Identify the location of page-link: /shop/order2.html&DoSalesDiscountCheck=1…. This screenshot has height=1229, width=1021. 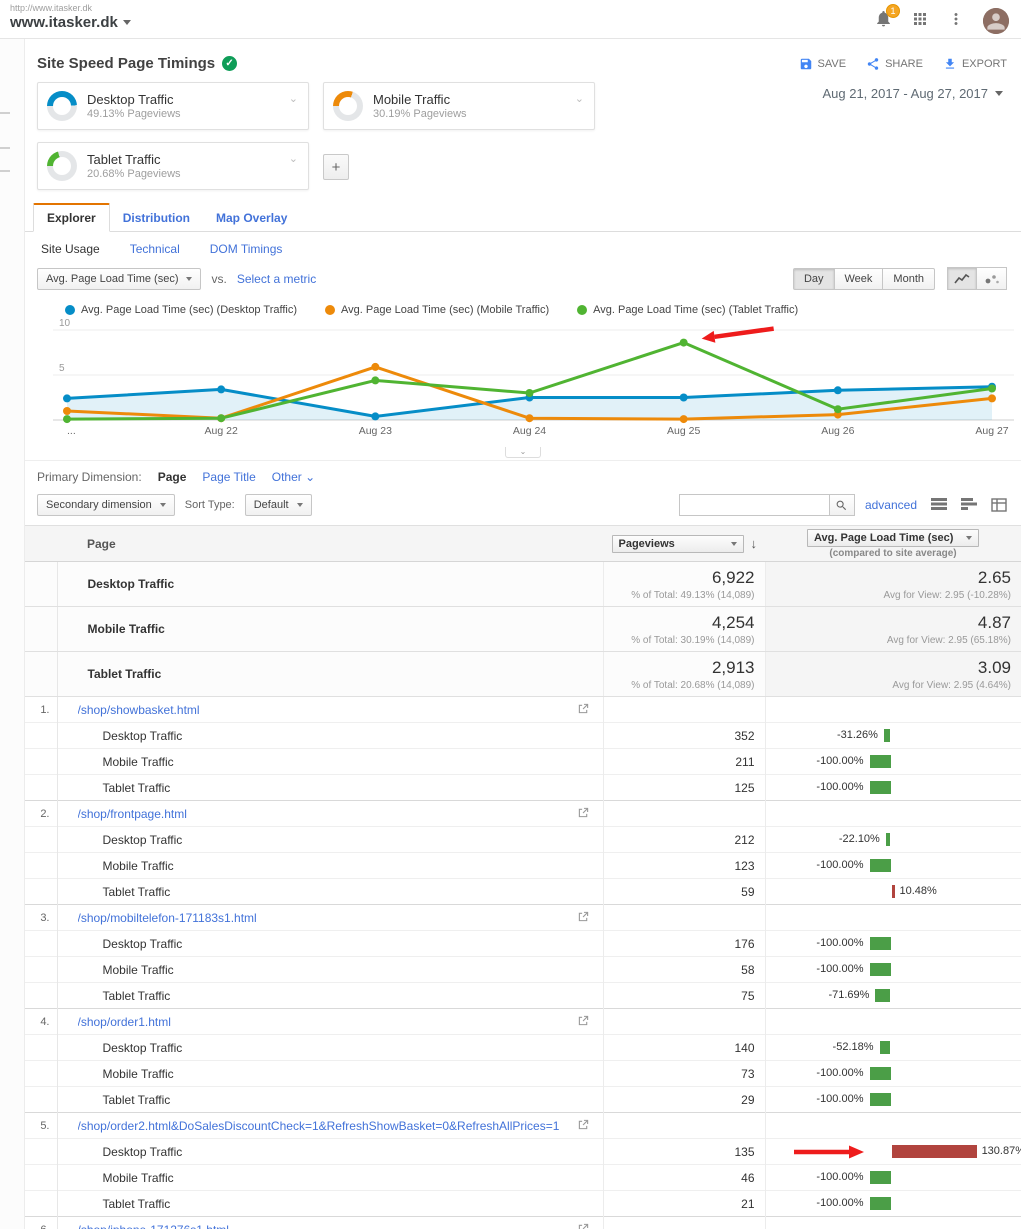
(318, 1125).